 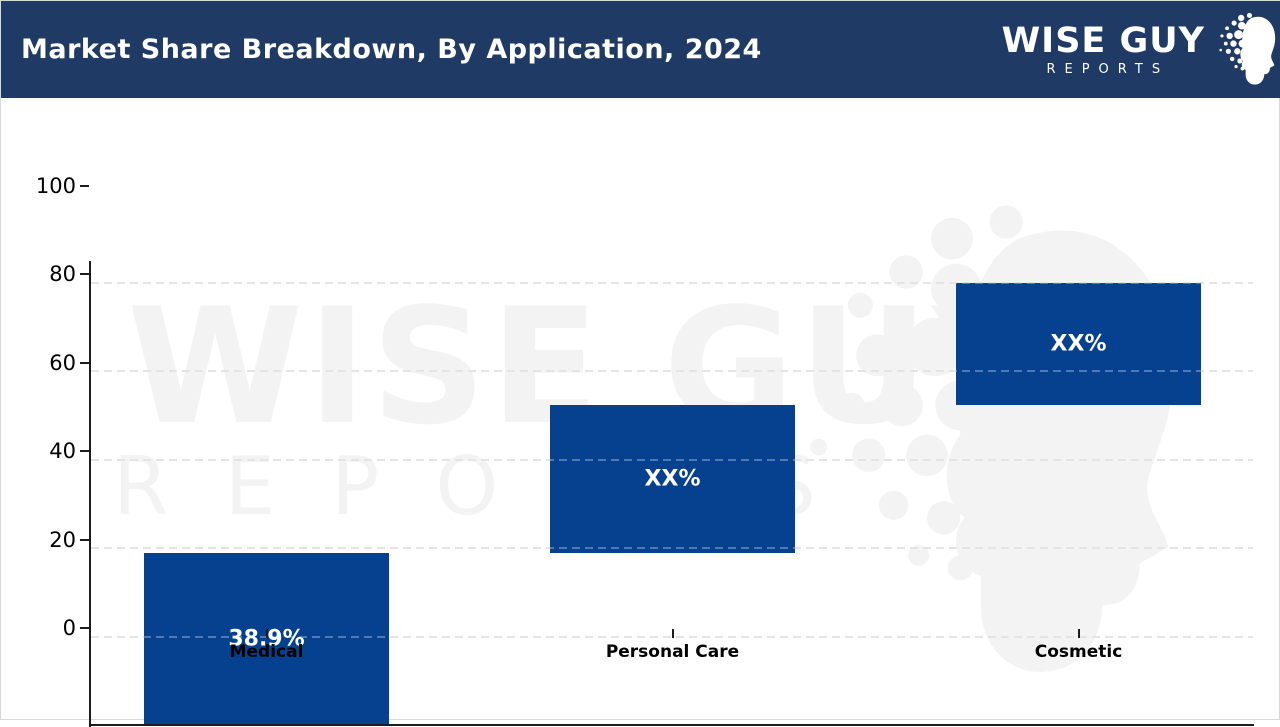 I want to click on bar-label-personal-care: XX%, so click(x=672, y=479).